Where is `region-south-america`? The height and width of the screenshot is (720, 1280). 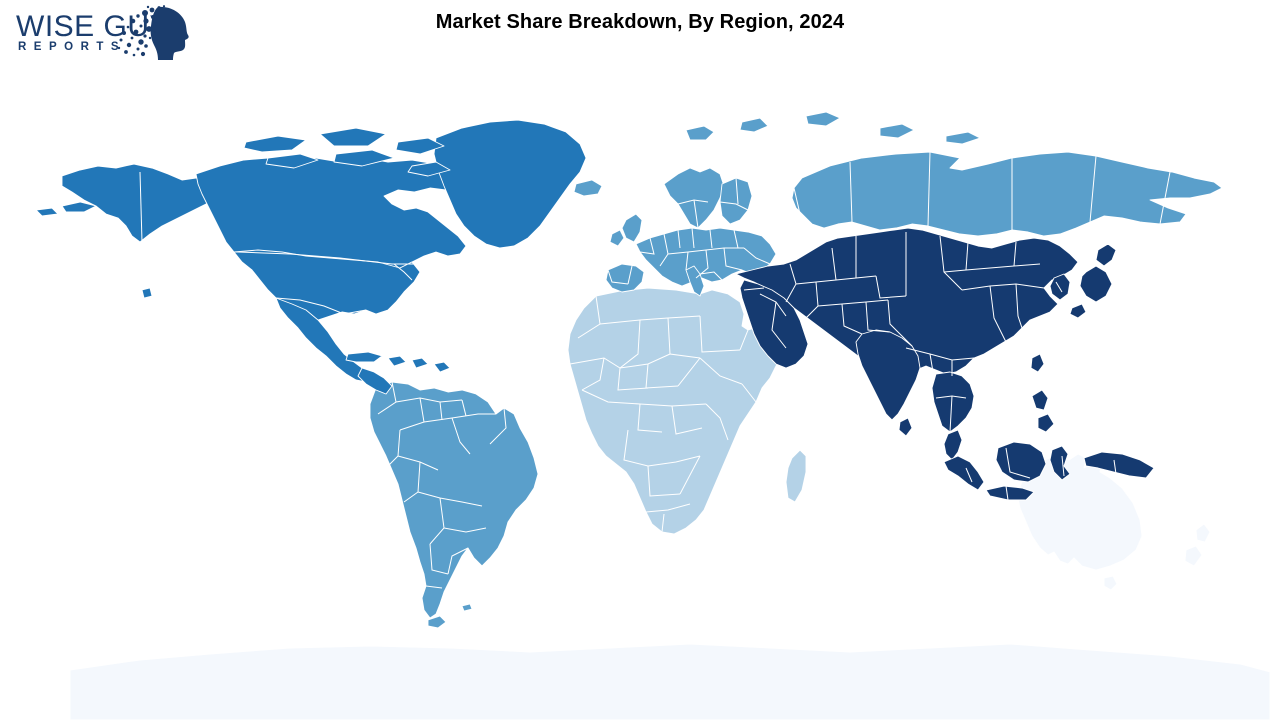 region-south-america is located at coordinates (454, 505).